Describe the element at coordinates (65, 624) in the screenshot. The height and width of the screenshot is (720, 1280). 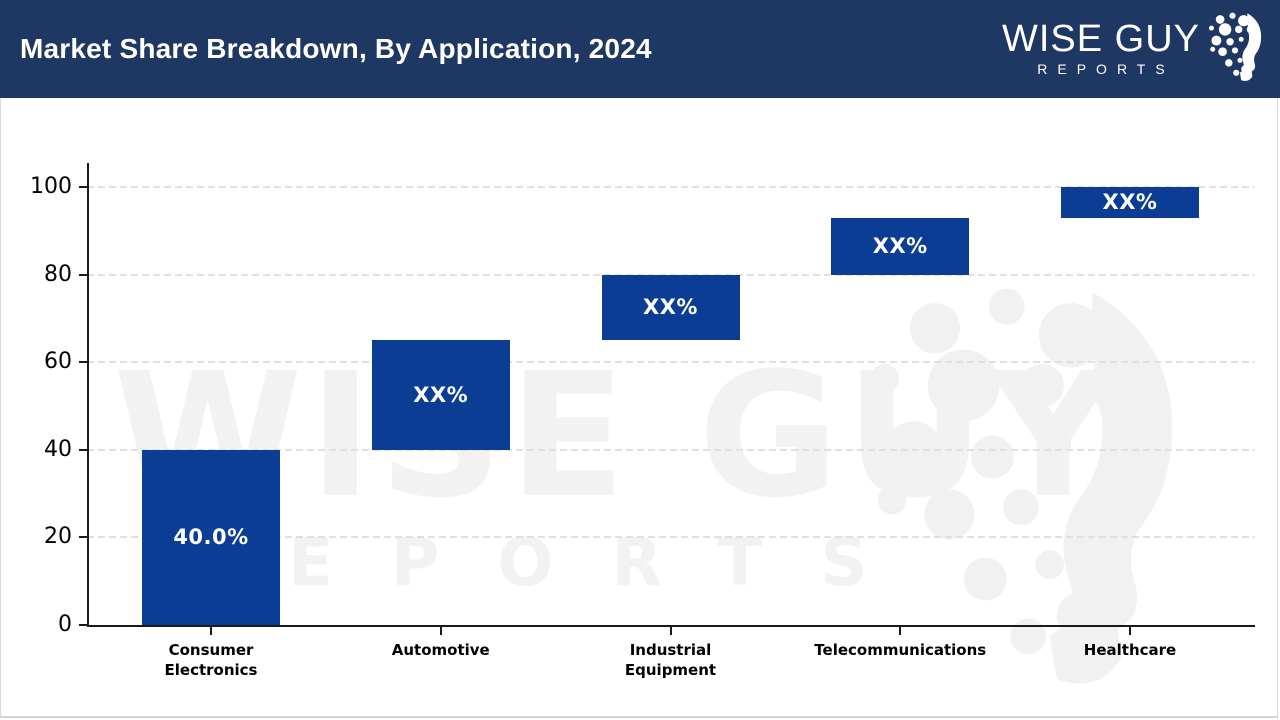
I see `y-tick-label: 0` at that location.